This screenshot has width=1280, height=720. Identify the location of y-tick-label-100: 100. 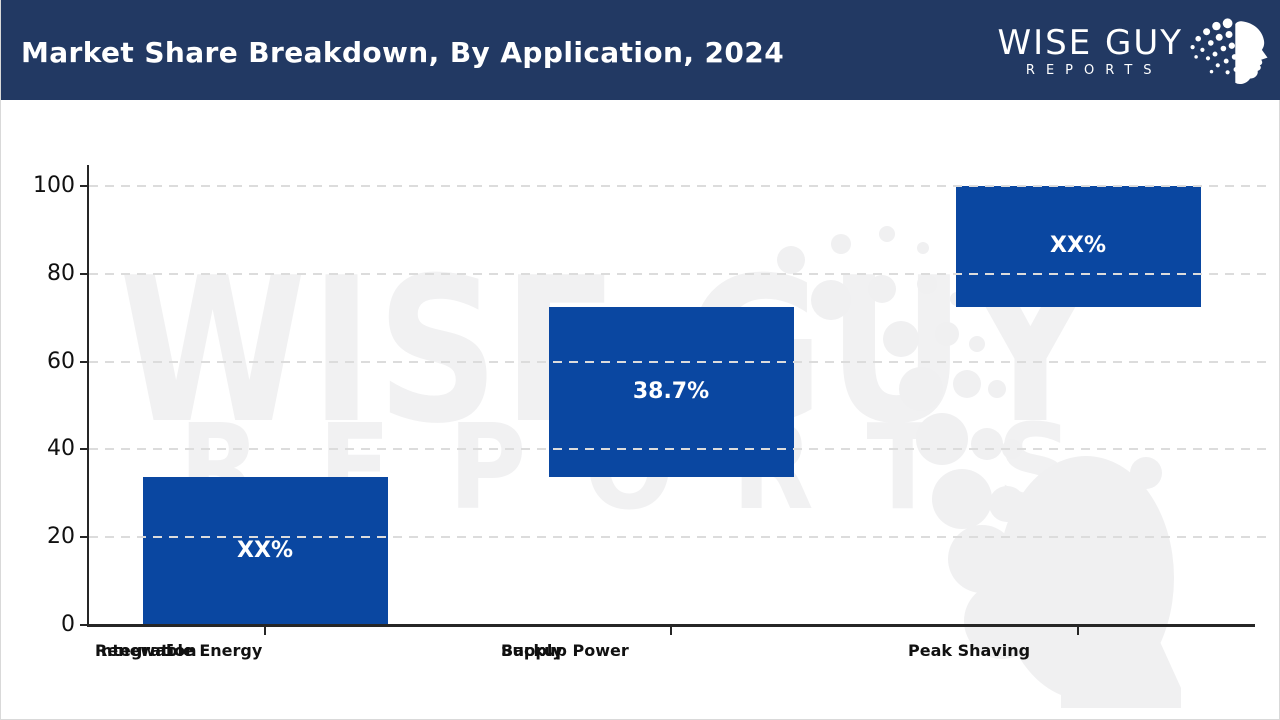
(54, 185).